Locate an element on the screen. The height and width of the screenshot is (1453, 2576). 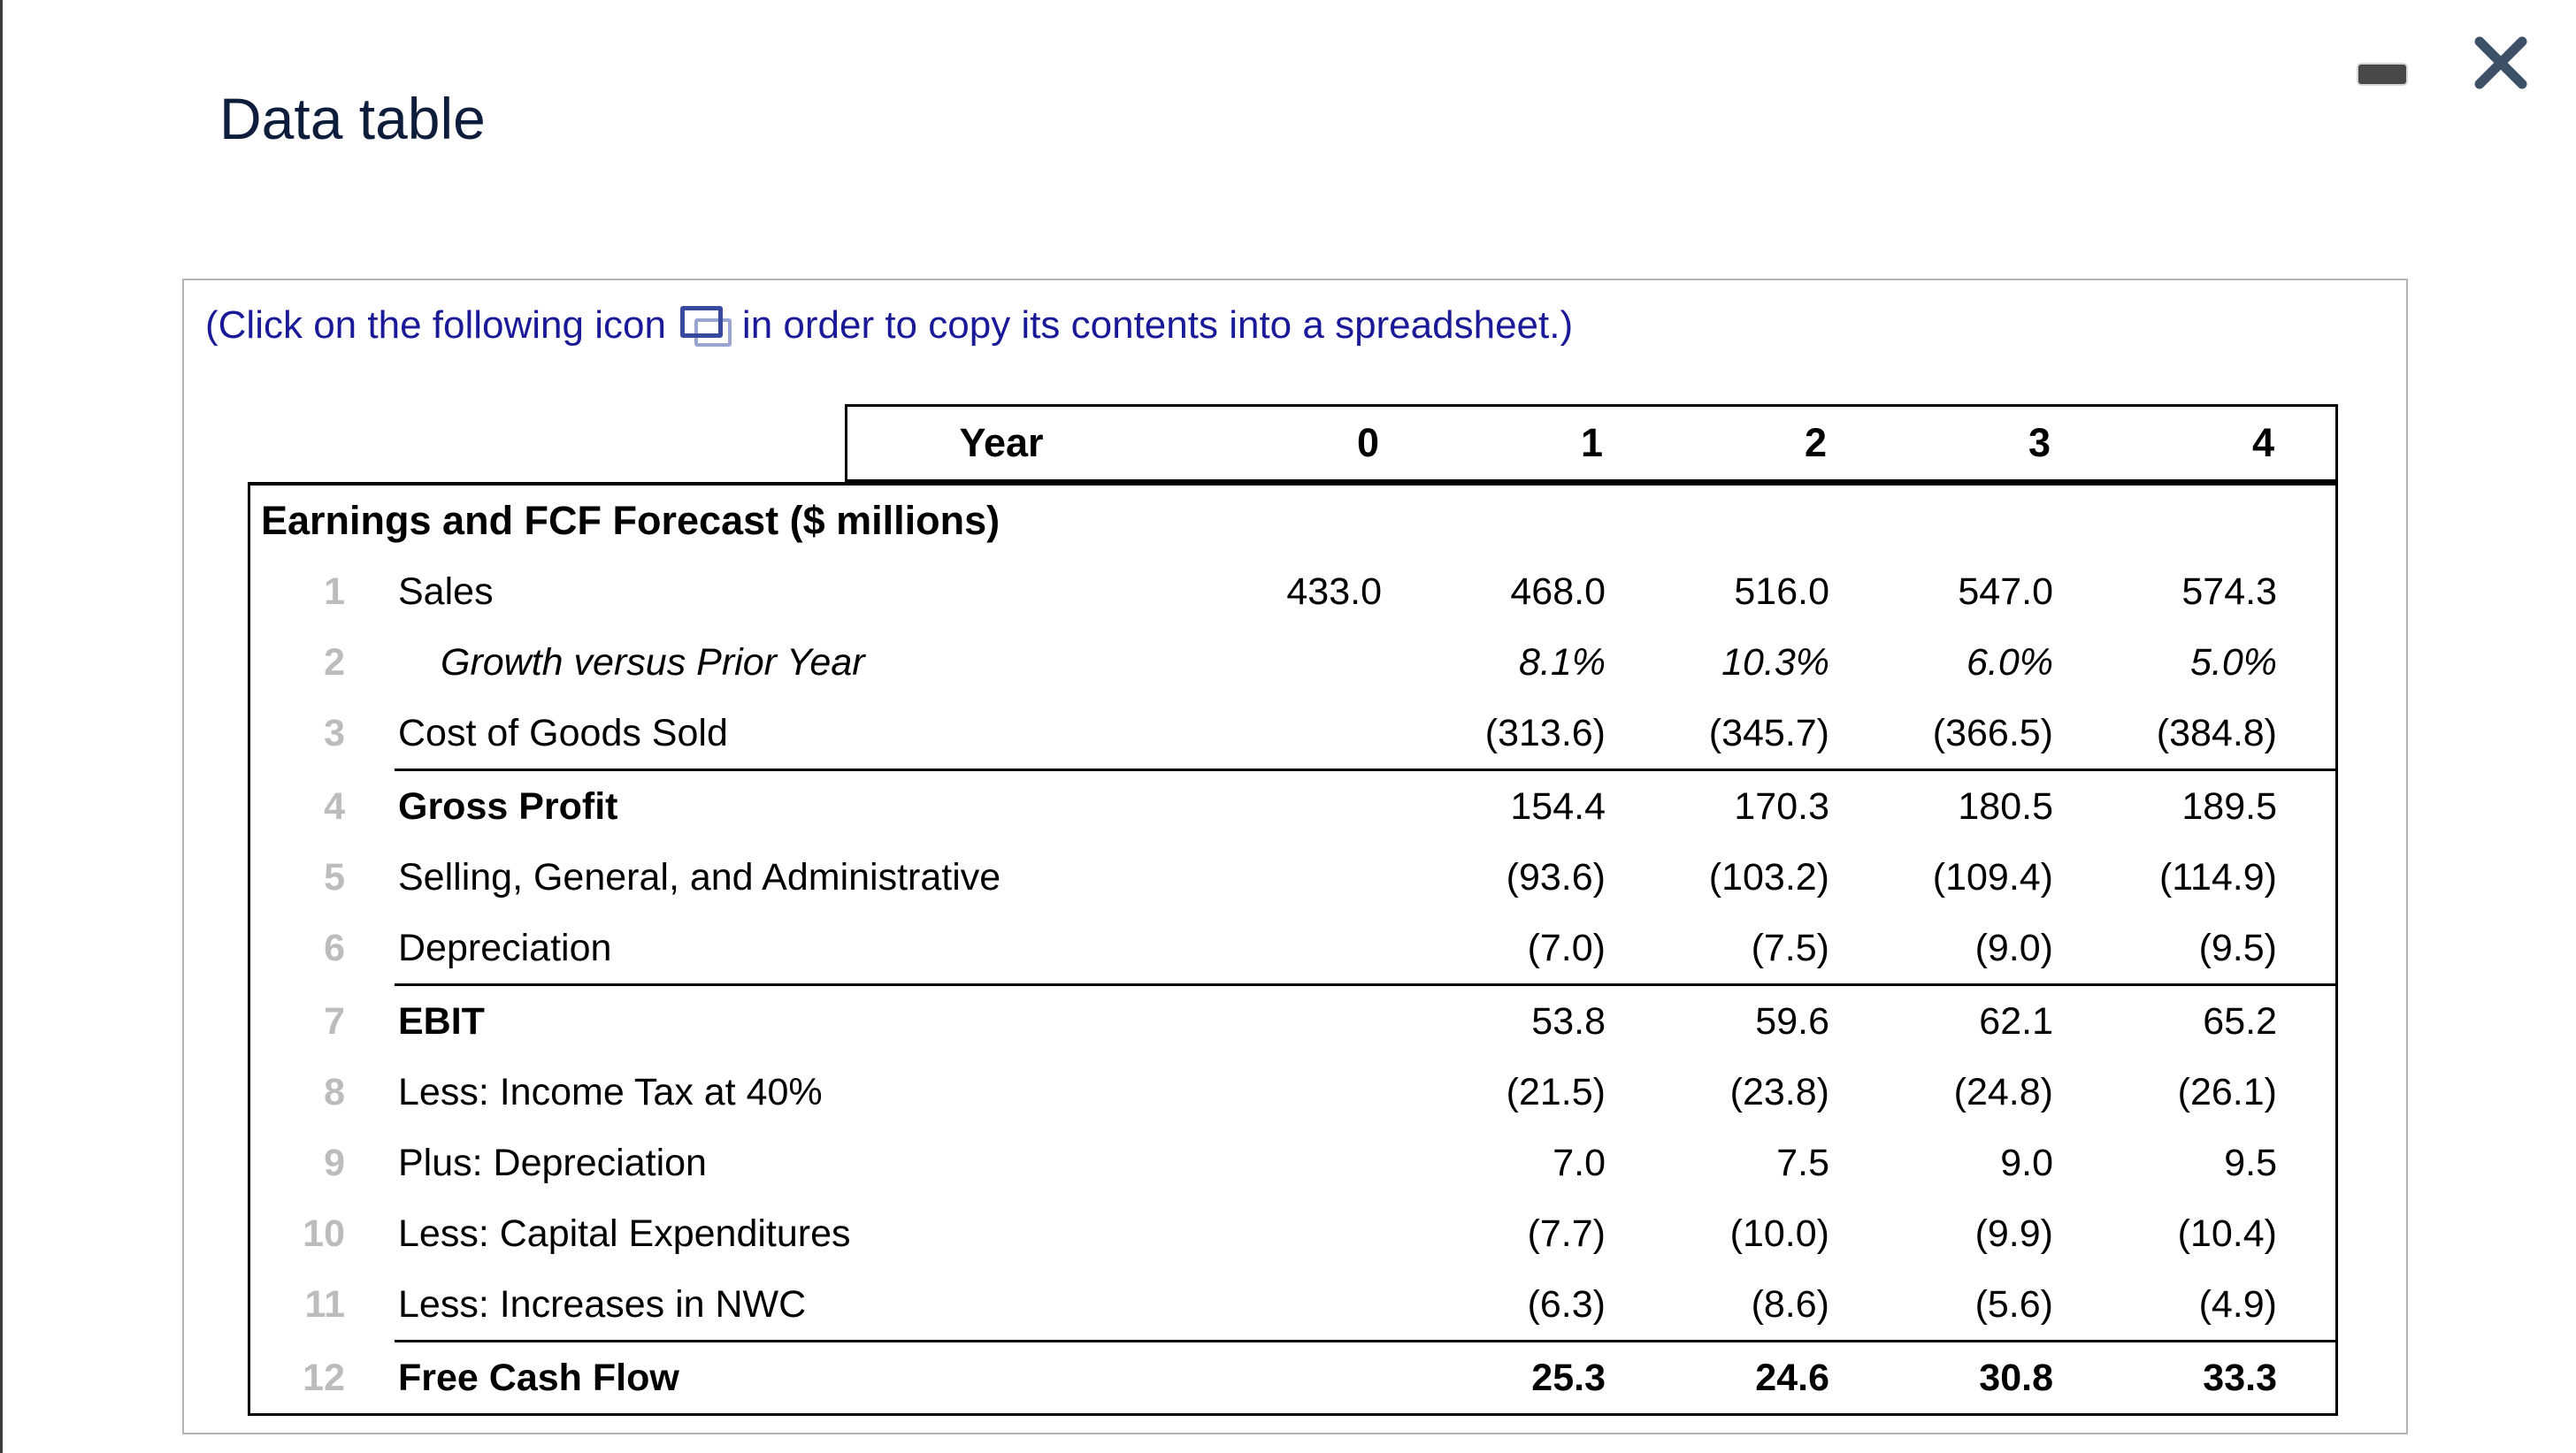
row-label: Depreciation is located at coordinates (505, 947).